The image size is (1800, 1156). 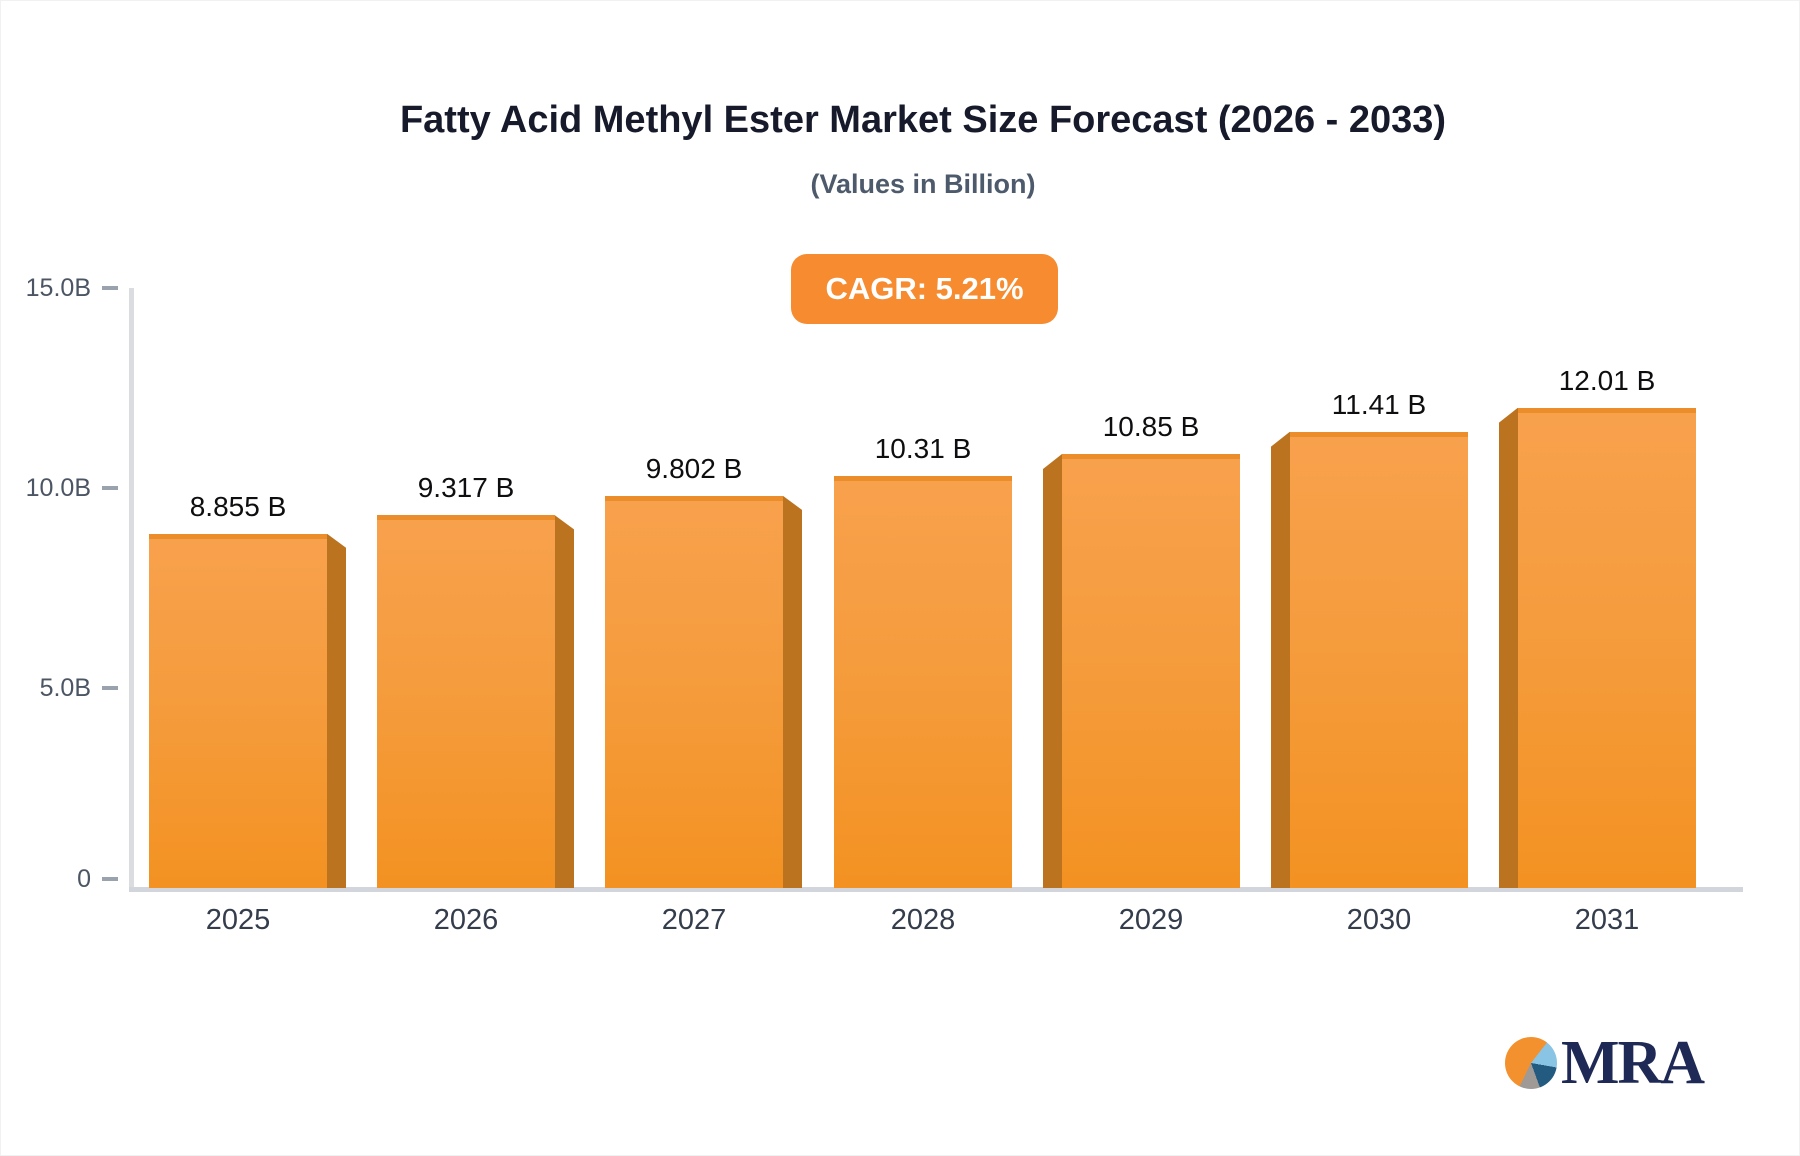 I want to click on bar-top-edge-2025, so click(x=238, y=536).